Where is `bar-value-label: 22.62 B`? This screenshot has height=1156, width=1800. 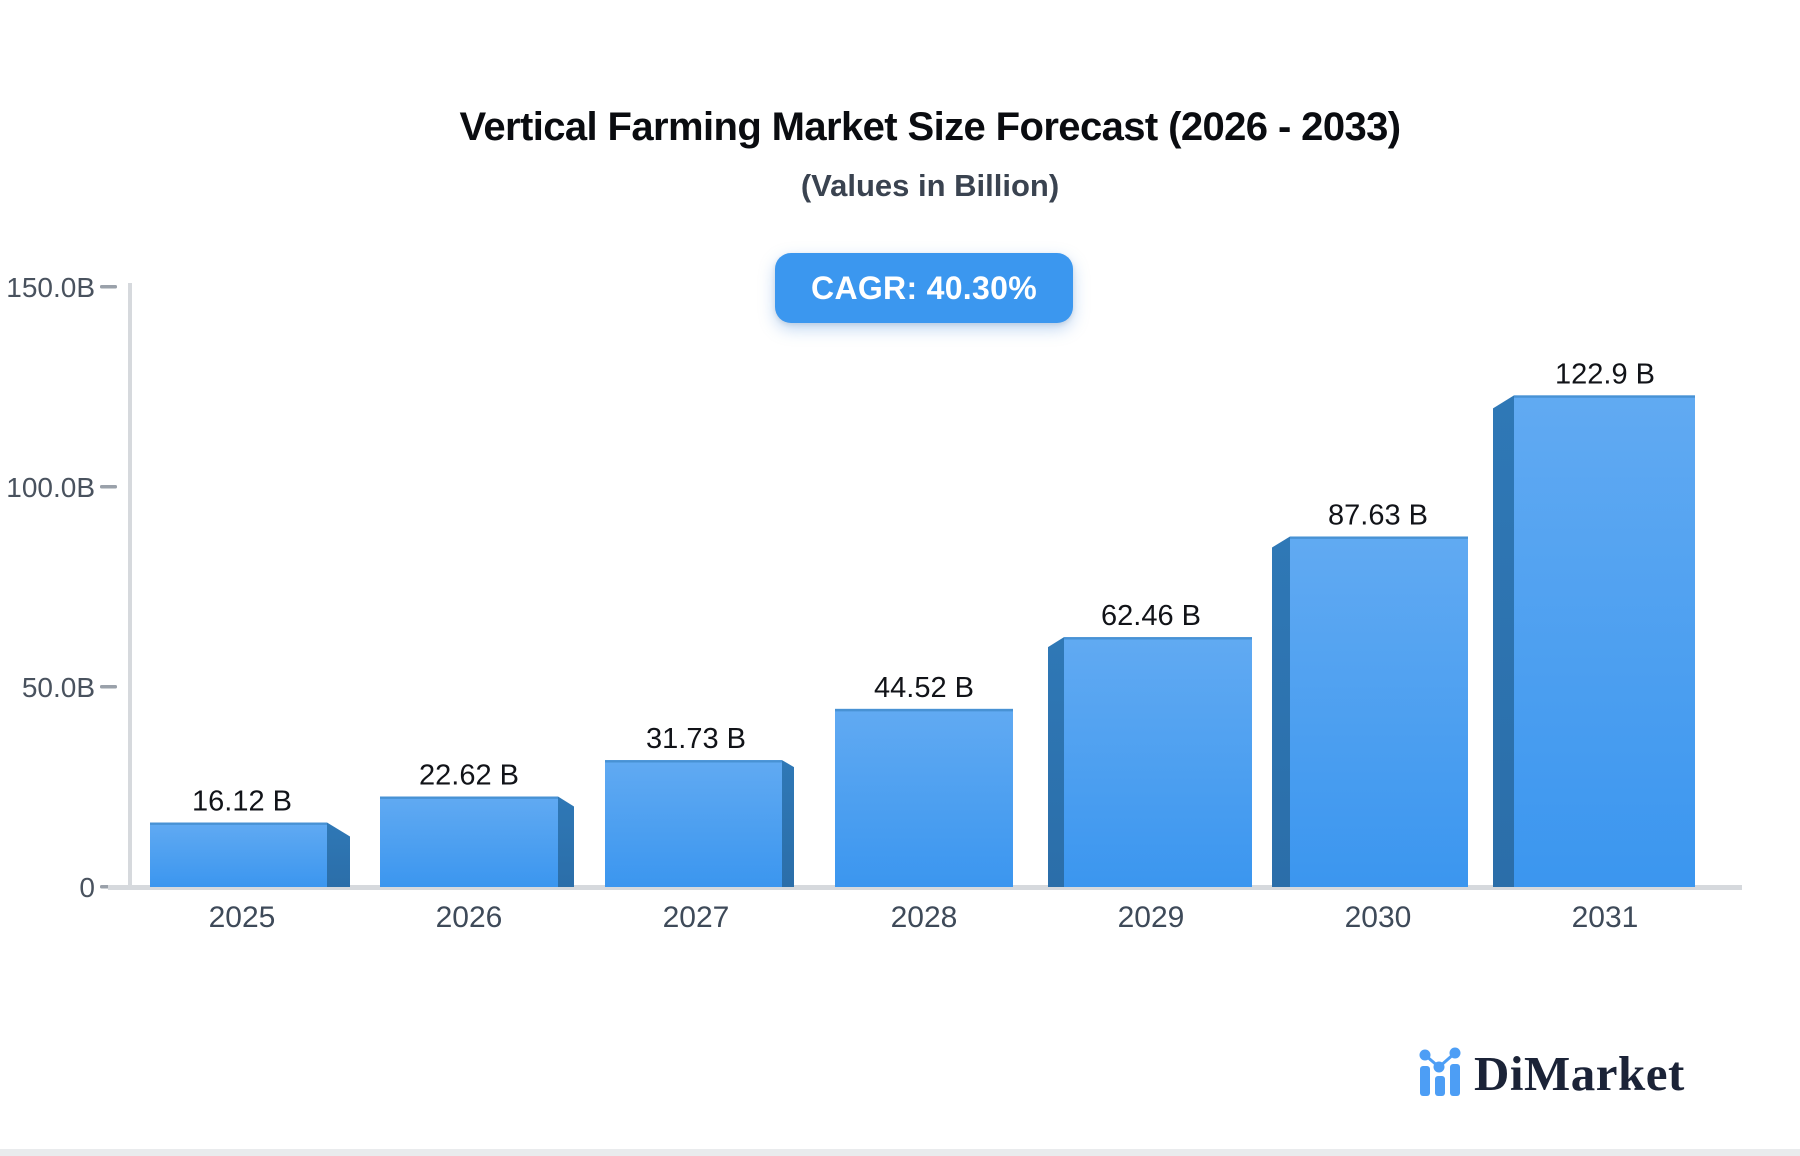 bar-value-label: 22.62 B is located at coordinates (469, 776).